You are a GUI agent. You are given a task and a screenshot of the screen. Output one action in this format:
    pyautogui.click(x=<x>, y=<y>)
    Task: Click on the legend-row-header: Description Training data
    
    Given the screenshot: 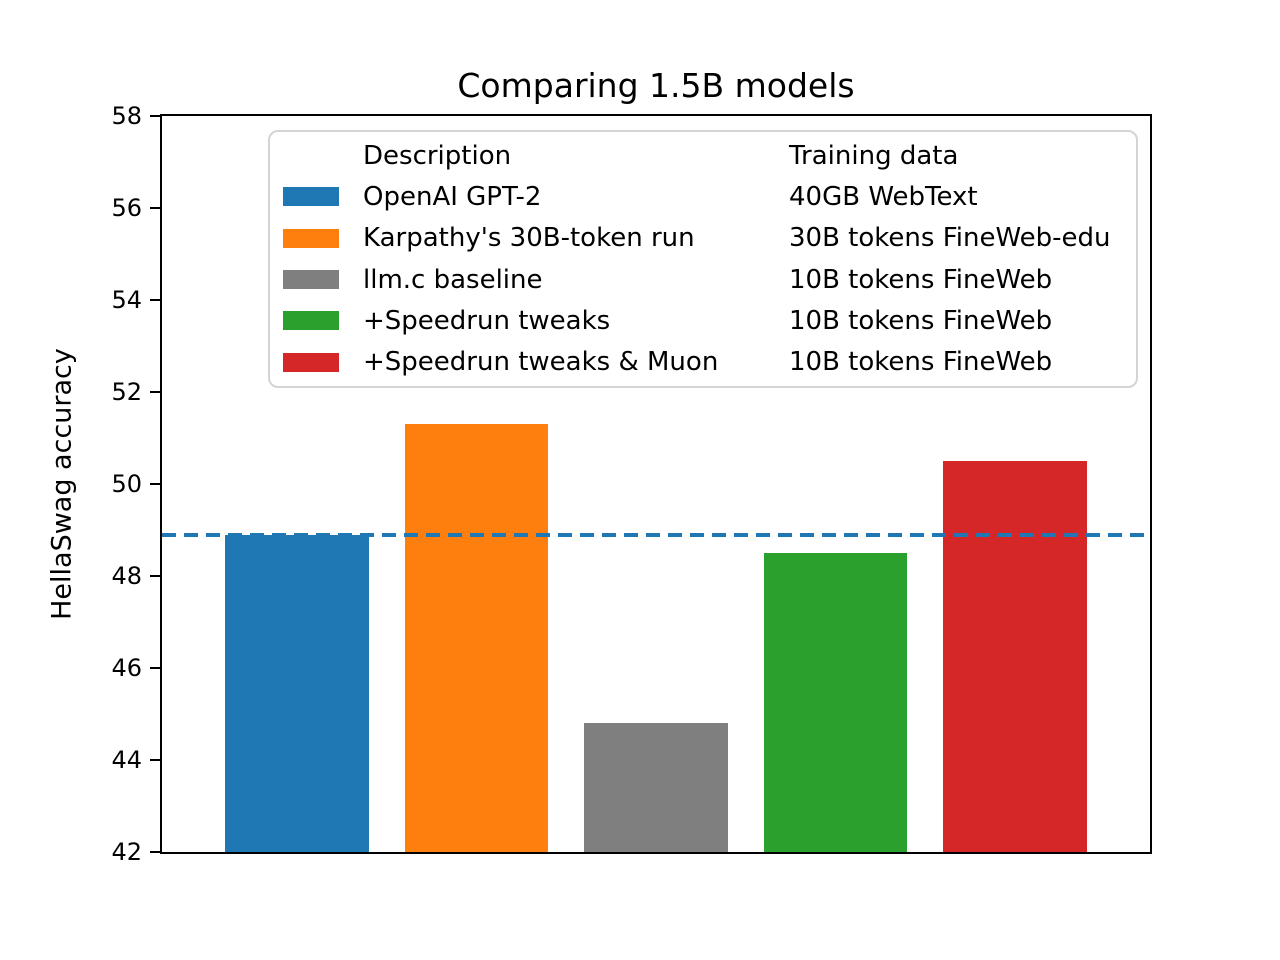 What is the action you would take?
    pyautogui.click(x=705, y=155)
    